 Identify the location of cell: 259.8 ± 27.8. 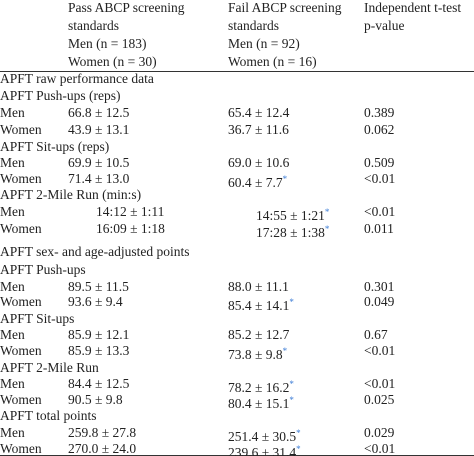
(102, 432).